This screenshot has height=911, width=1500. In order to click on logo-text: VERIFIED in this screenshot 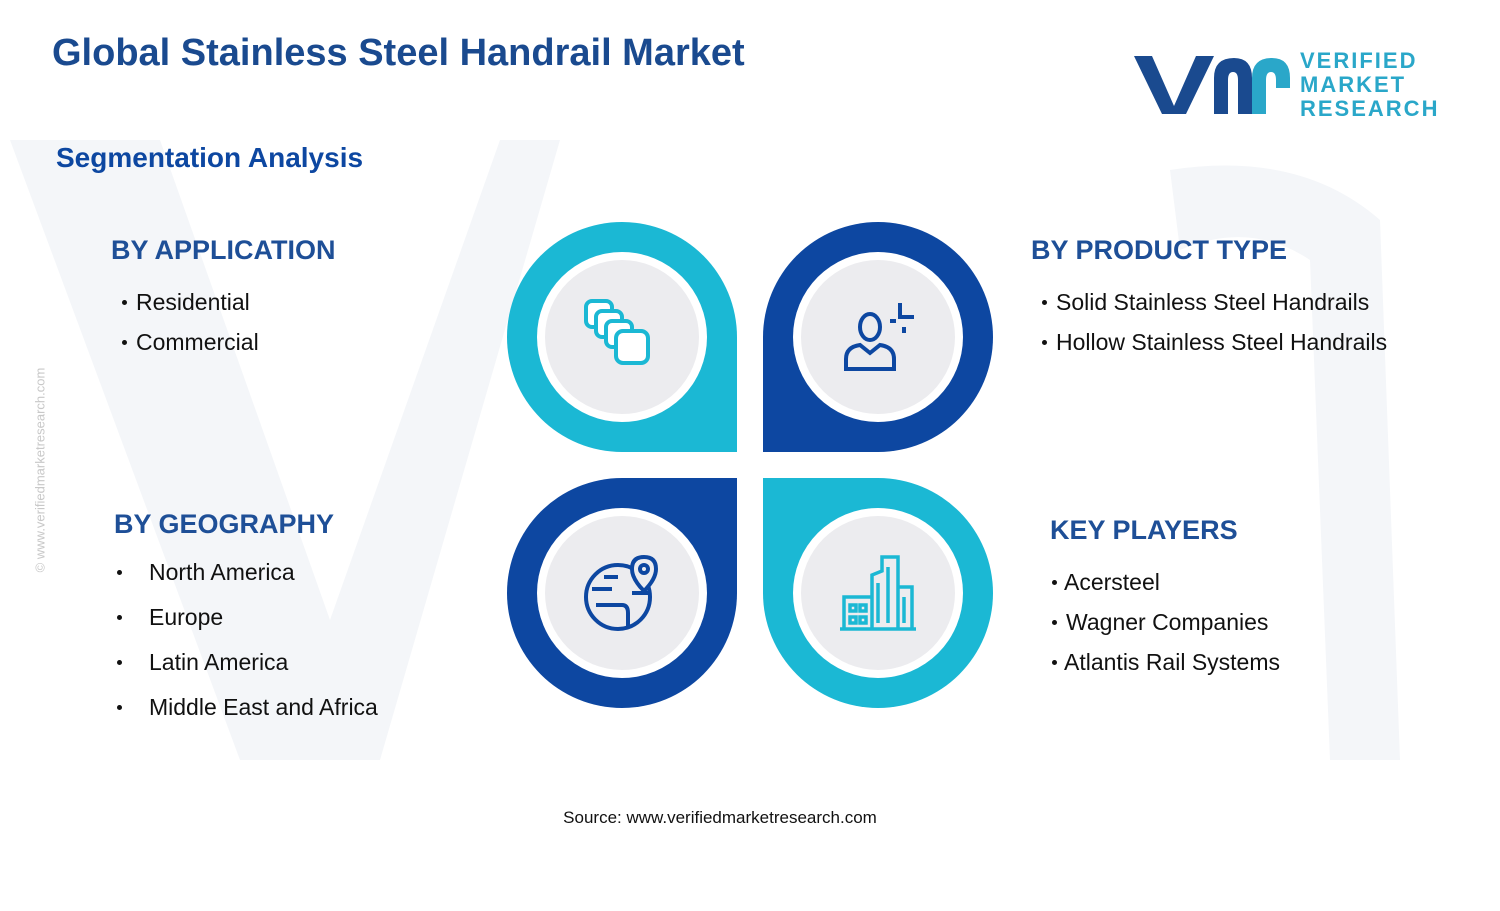, I will do `click(1359, 60)`.